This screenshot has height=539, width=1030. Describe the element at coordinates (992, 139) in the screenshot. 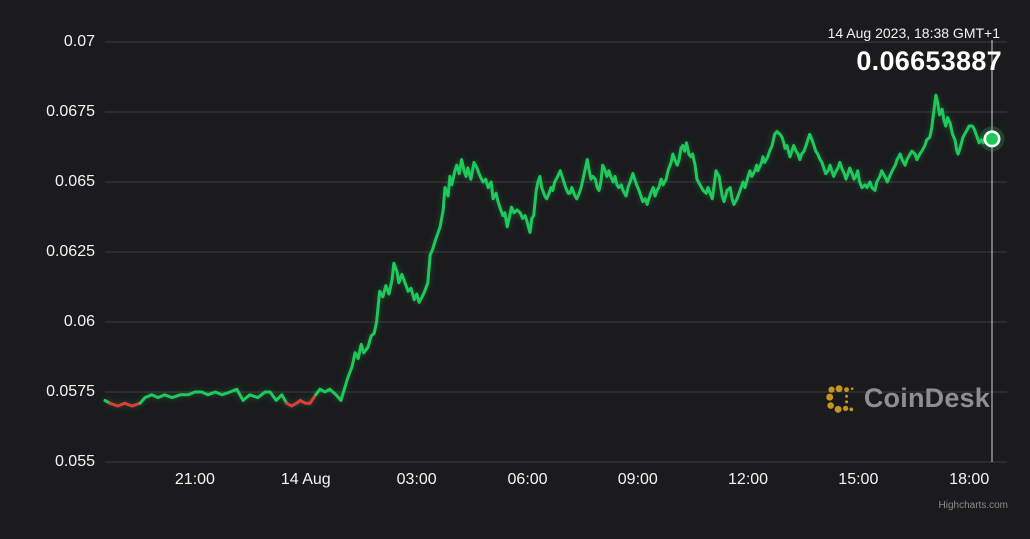

I see `last-point-marker` at that location.